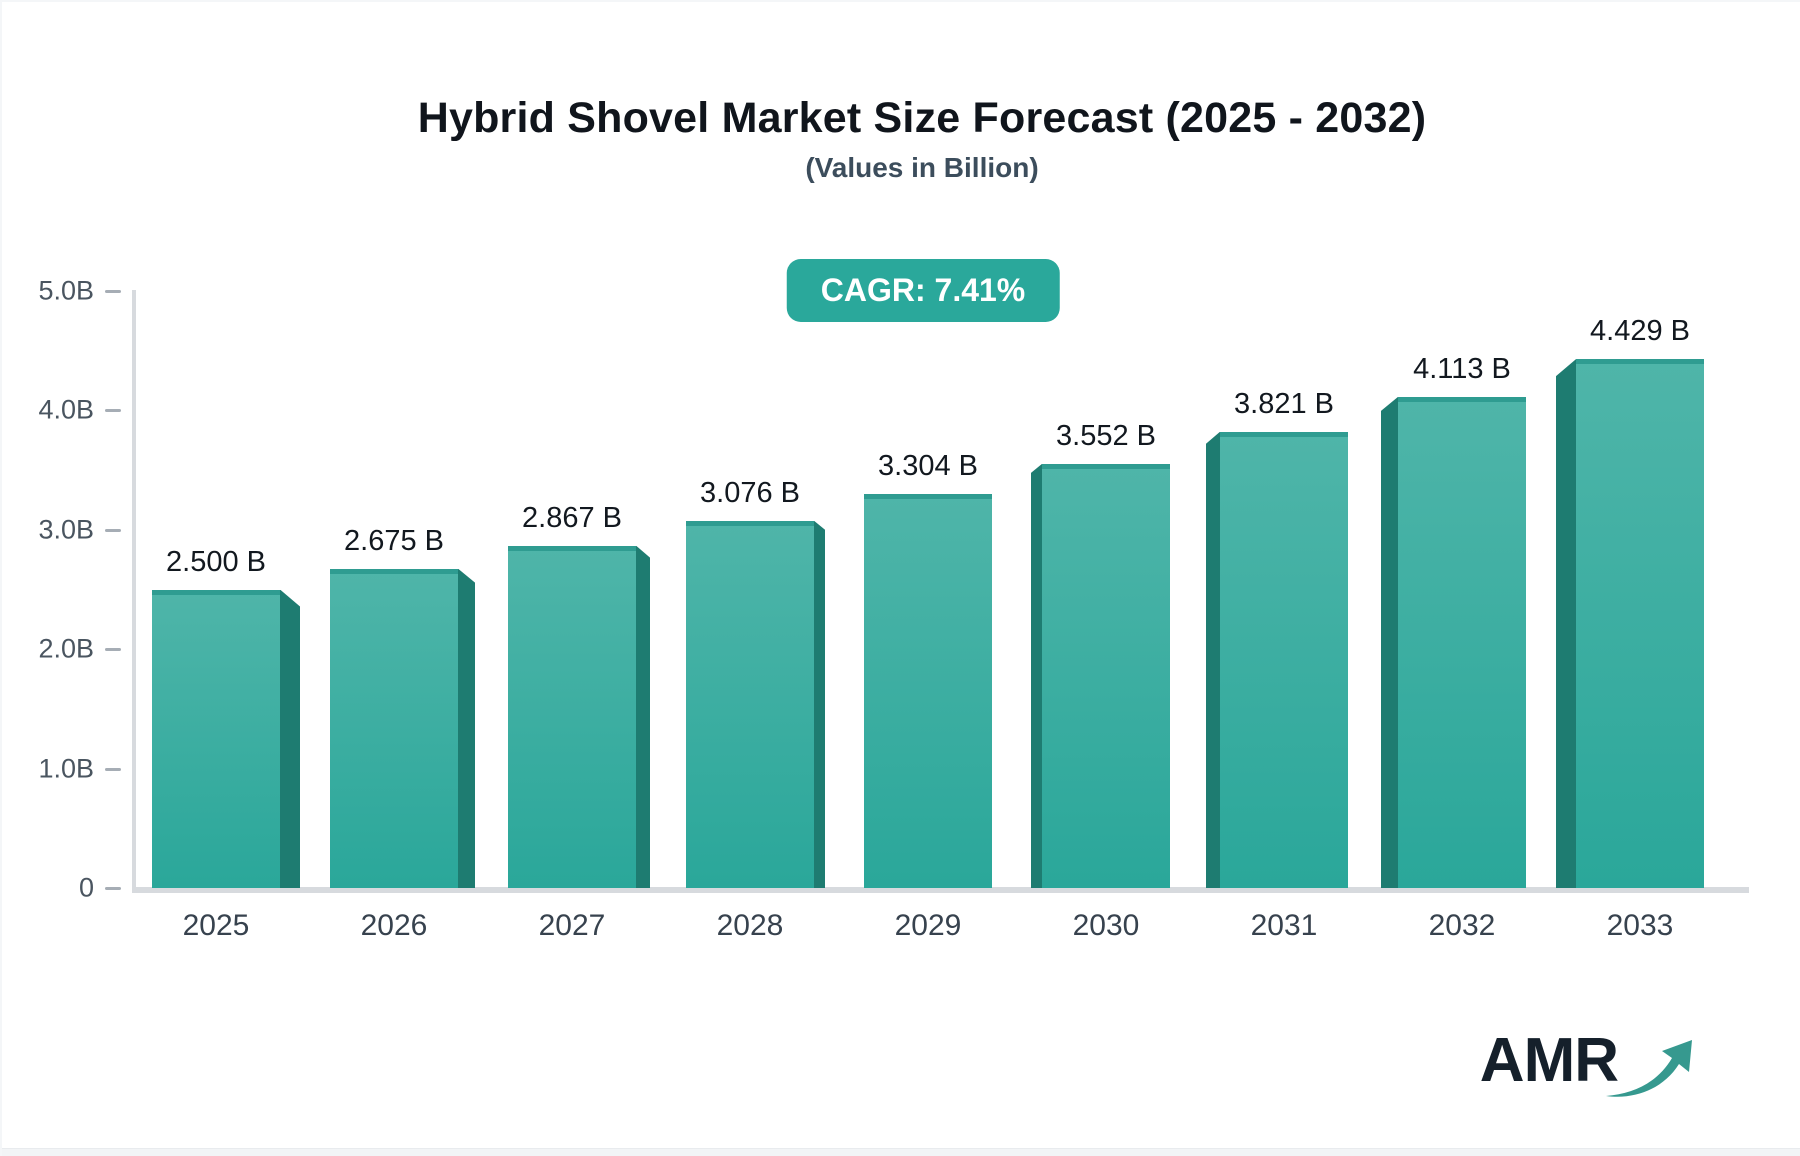 This screenshot has height=1156, width=1800. Describe the element at coordinates (66, 648) in the screenshot. I see `y-axis-tick-label: 2.0B` at that location.